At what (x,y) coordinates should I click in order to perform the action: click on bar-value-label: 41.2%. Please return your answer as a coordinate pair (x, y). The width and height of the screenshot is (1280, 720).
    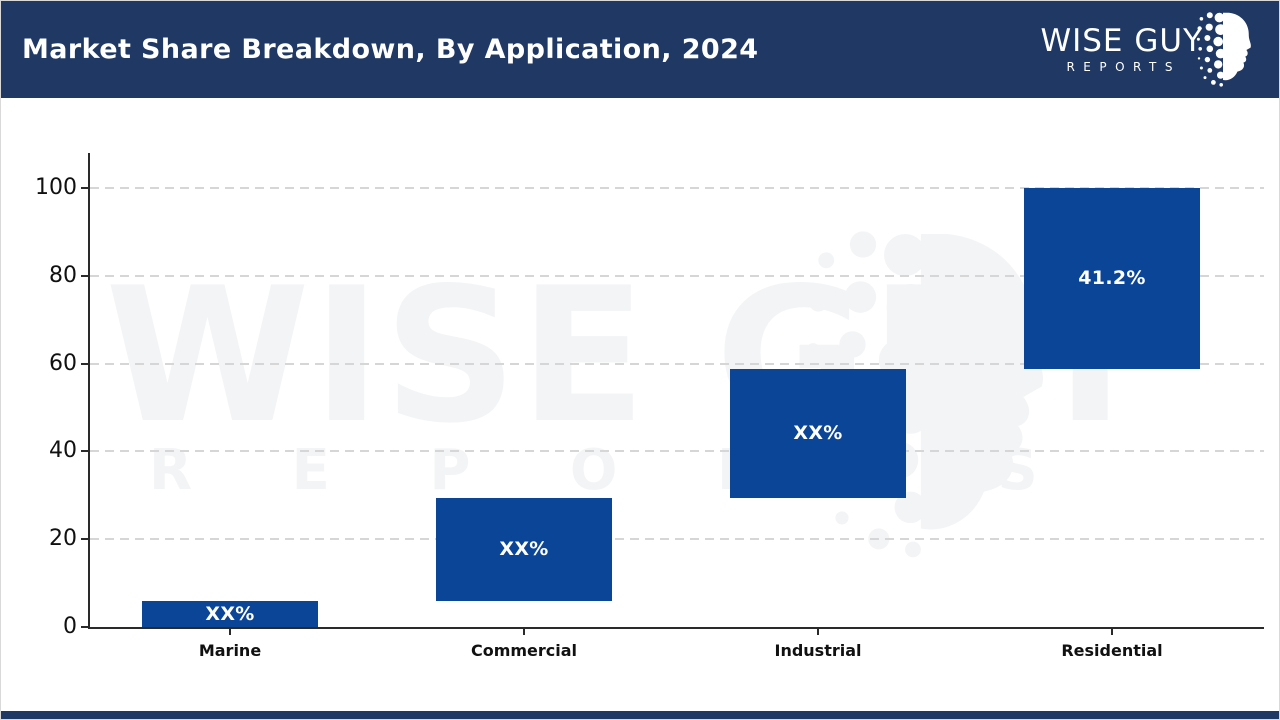
    Looking at the image, I should click on (1112, 278).